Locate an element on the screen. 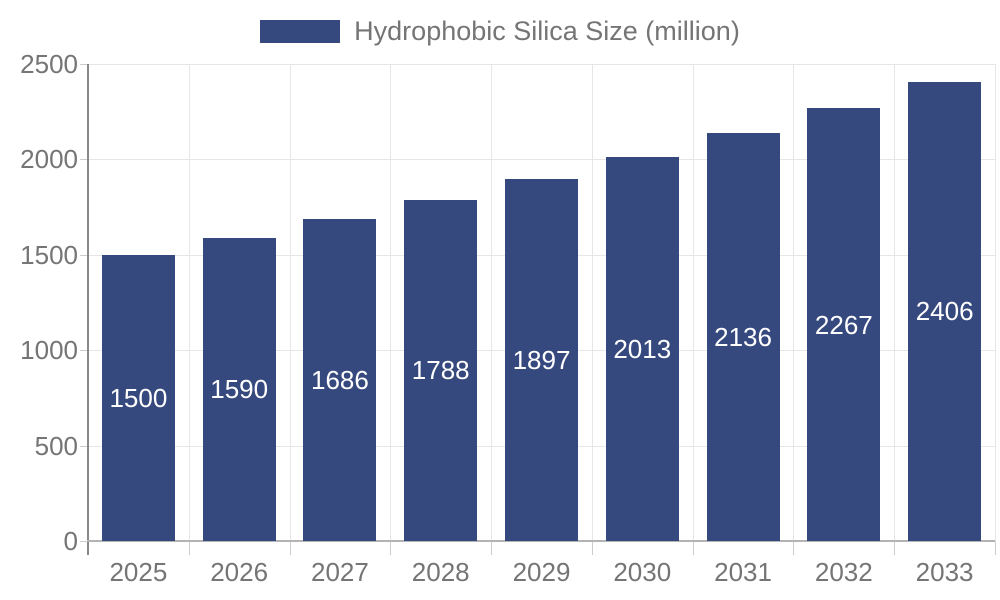 The width and height of the screenshot is (1000, 600). bar-value-label: 2267 is located at coordinates (843, 324).